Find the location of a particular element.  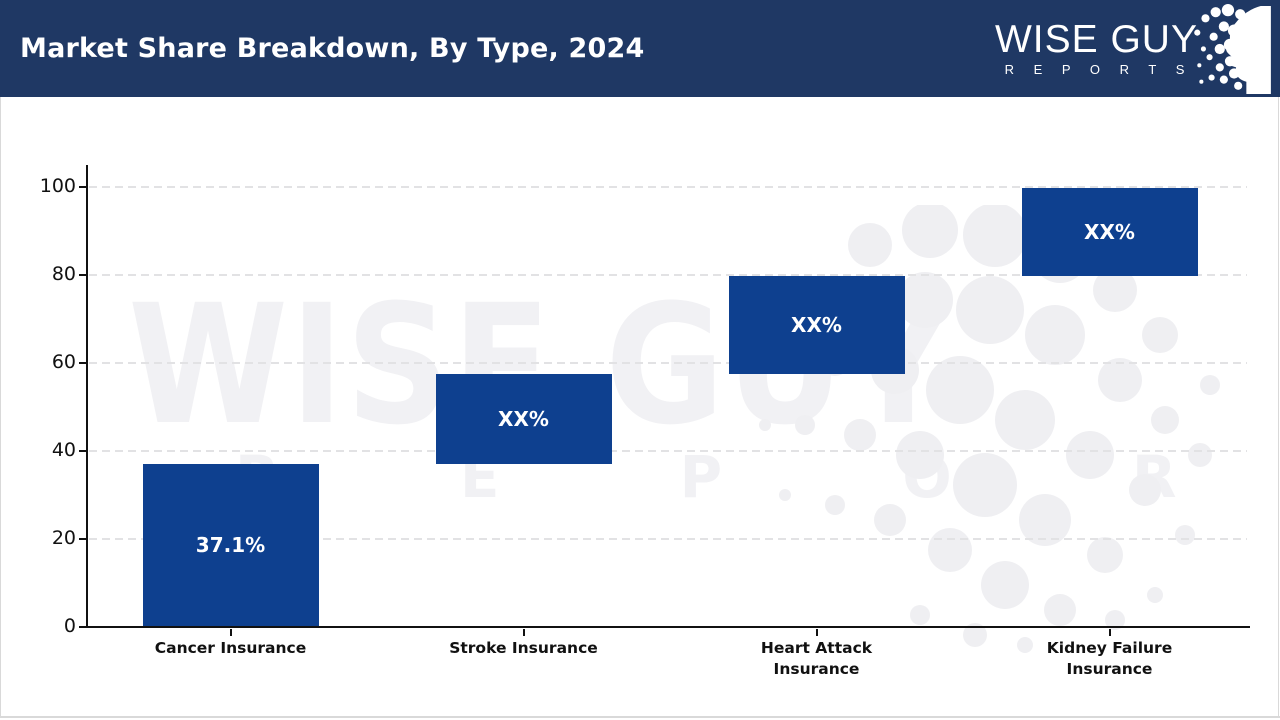

bottom-border is located at coordinates (640, 717).